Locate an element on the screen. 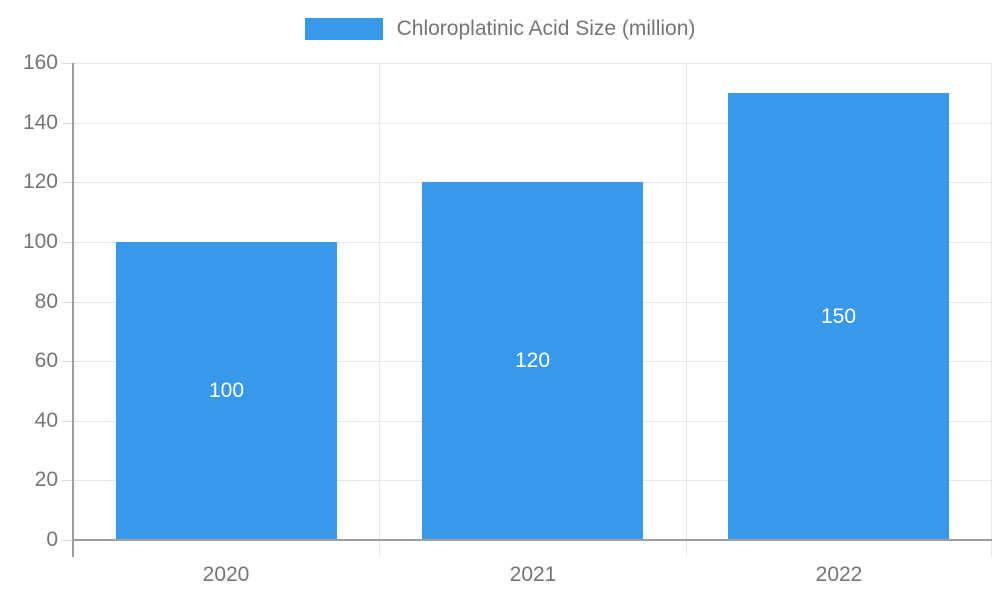  y-axis-label: 140 is located at coordinates (40, 122).